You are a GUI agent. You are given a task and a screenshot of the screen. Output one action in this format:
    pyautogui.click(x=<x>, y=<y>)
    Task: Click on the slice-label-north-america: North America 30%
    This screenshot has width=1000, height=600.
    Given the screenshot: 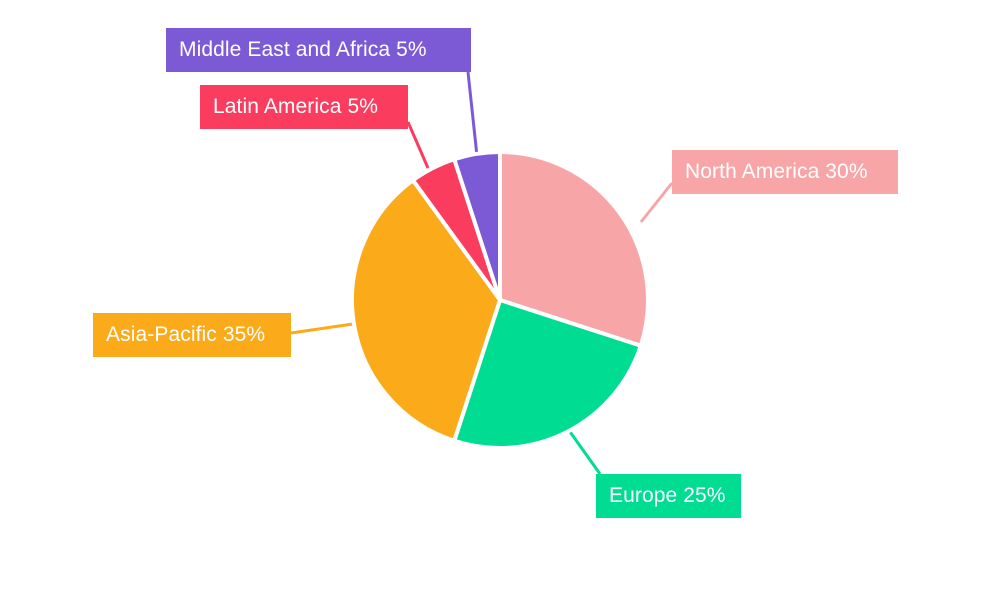 What is the action you would take?
    pyautogui.click(x=785, y=172)
    